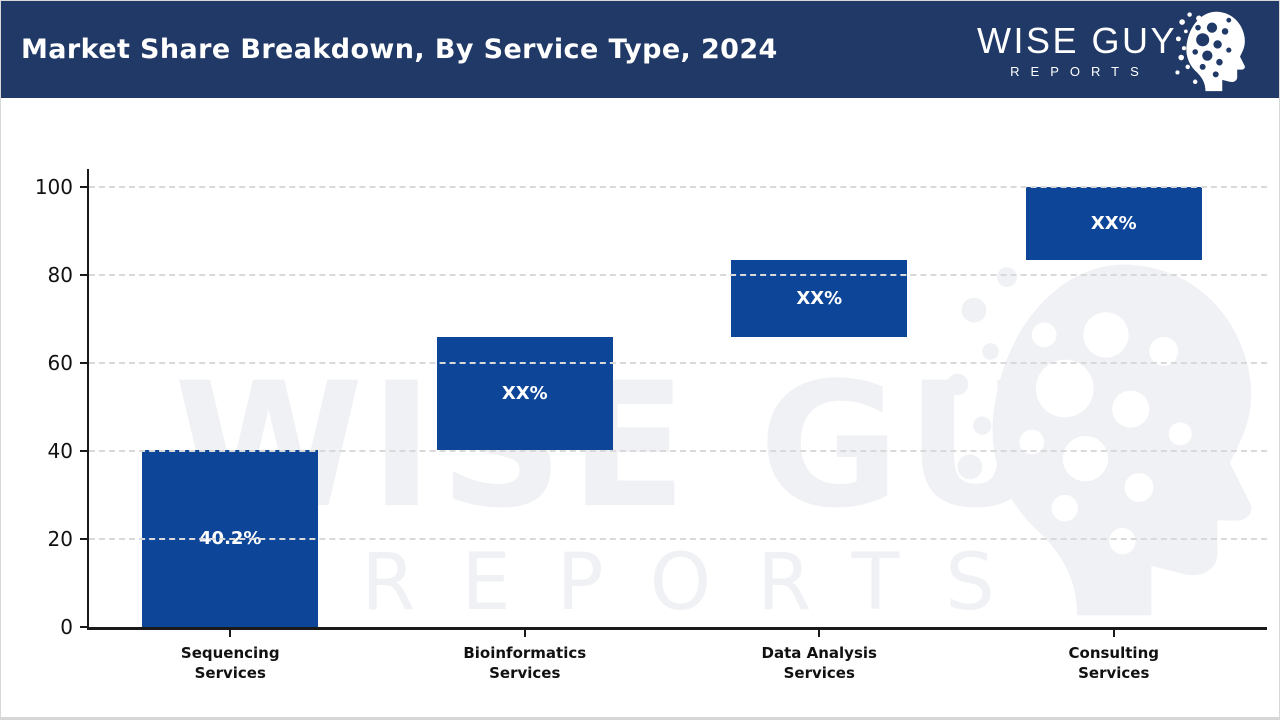 Image resolution: width=1280 pixels, height=720 pixels. I want to click on logo-subtitle: REPORTS, so click(1080, 71).